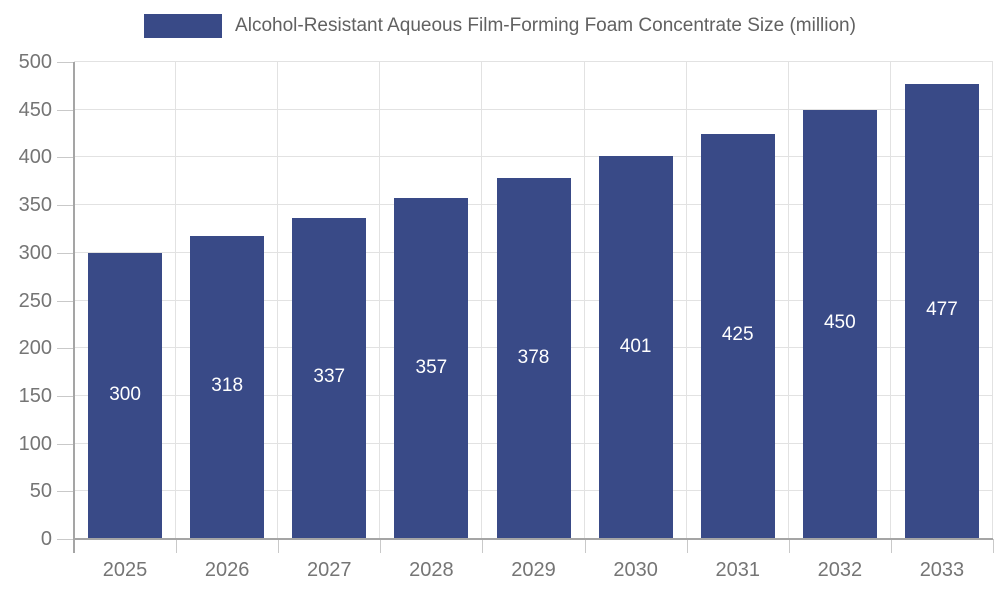 This screenshot has height=600, width=1000. I want to click on y-axis-line, so click(74, 307).